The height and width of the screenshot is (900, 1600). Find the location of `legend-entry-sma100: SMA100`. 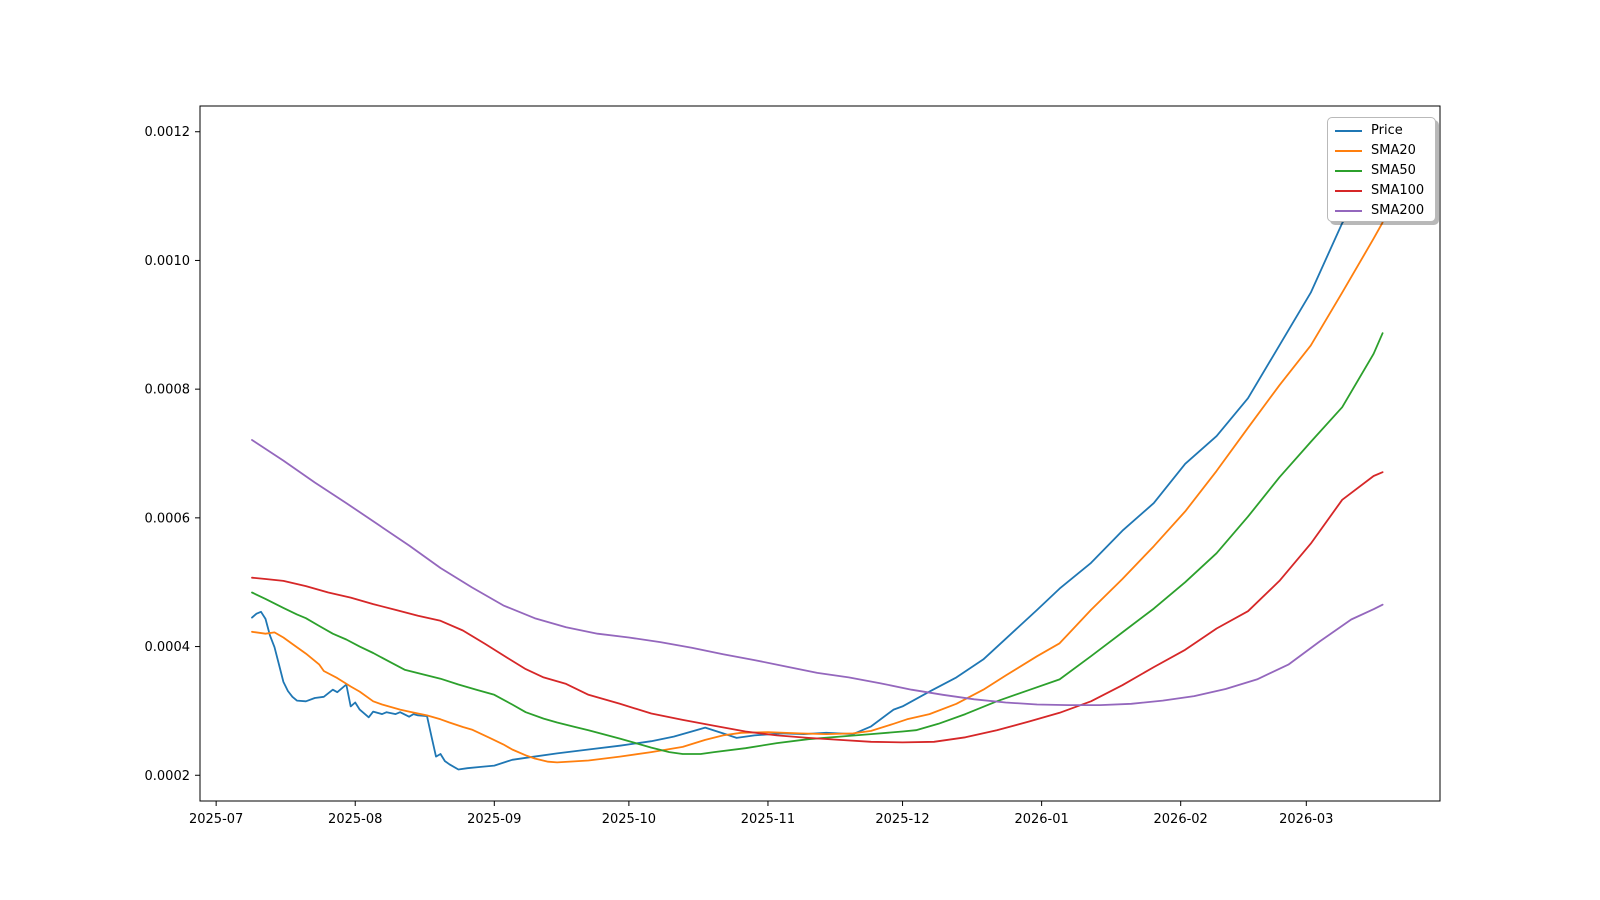

legend-entry-sma100: SMA100 is located at coordinates (1381, 191).